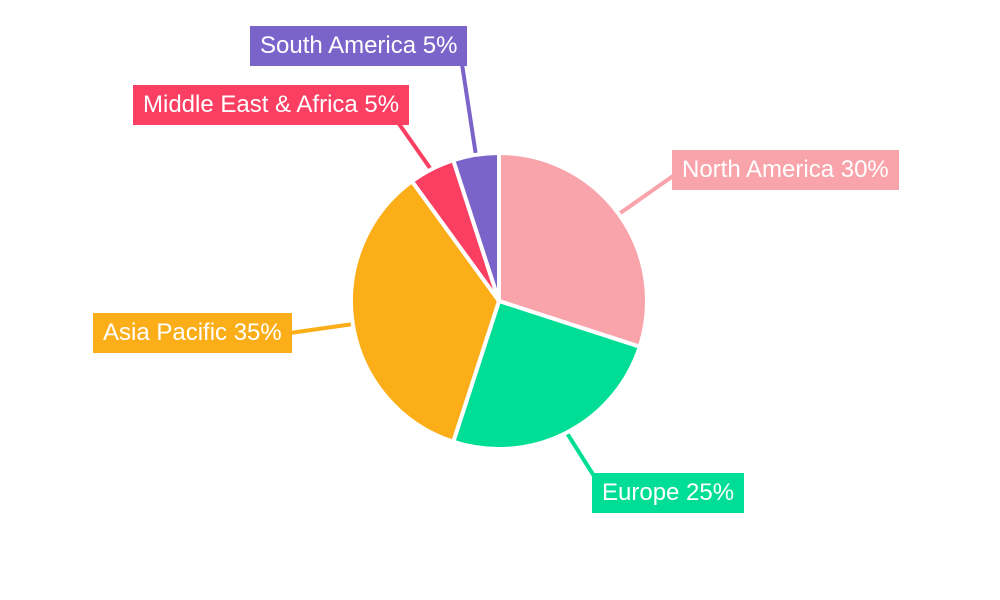  What do you see at coordinates (469, 112) in the screenshot?
I see `leader-line-south-america` at bounding box center [469, 112].